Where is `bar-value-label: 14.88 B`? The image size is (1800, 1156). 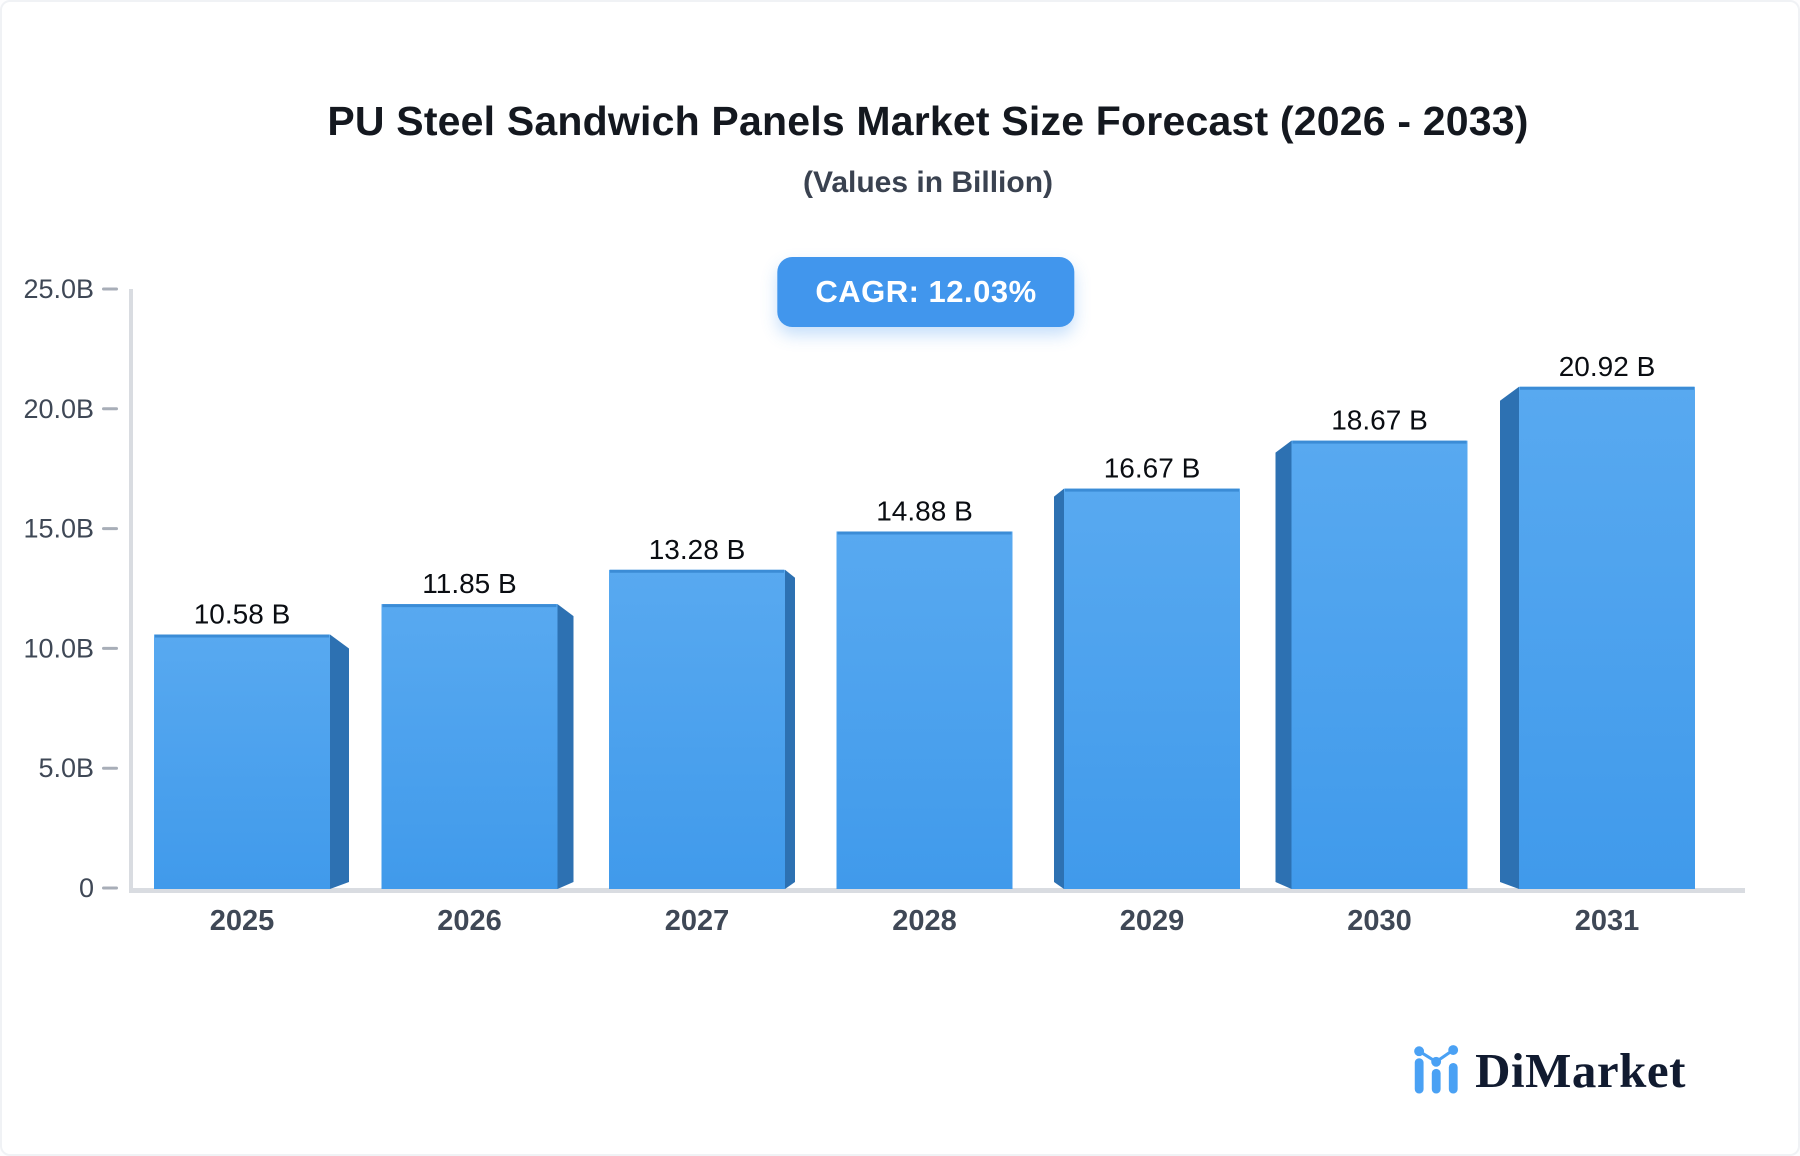 bar-value-label: 14.88 B is located at coordinates (924, 510).